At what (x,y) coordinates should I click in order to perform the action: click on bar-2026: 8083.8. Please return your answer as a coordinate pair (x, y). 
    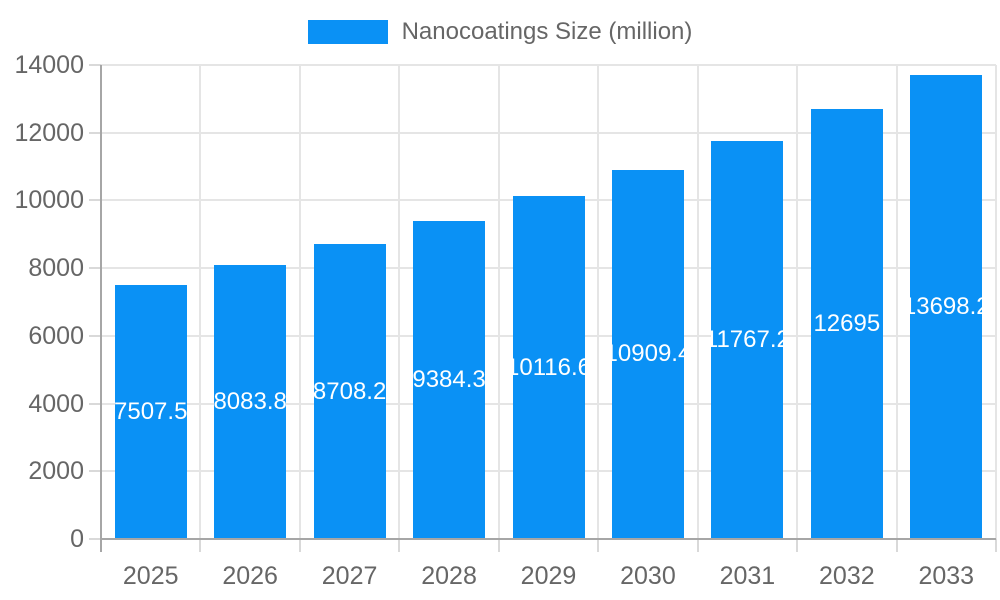
    Looking at the image, I should click on (250, 402).